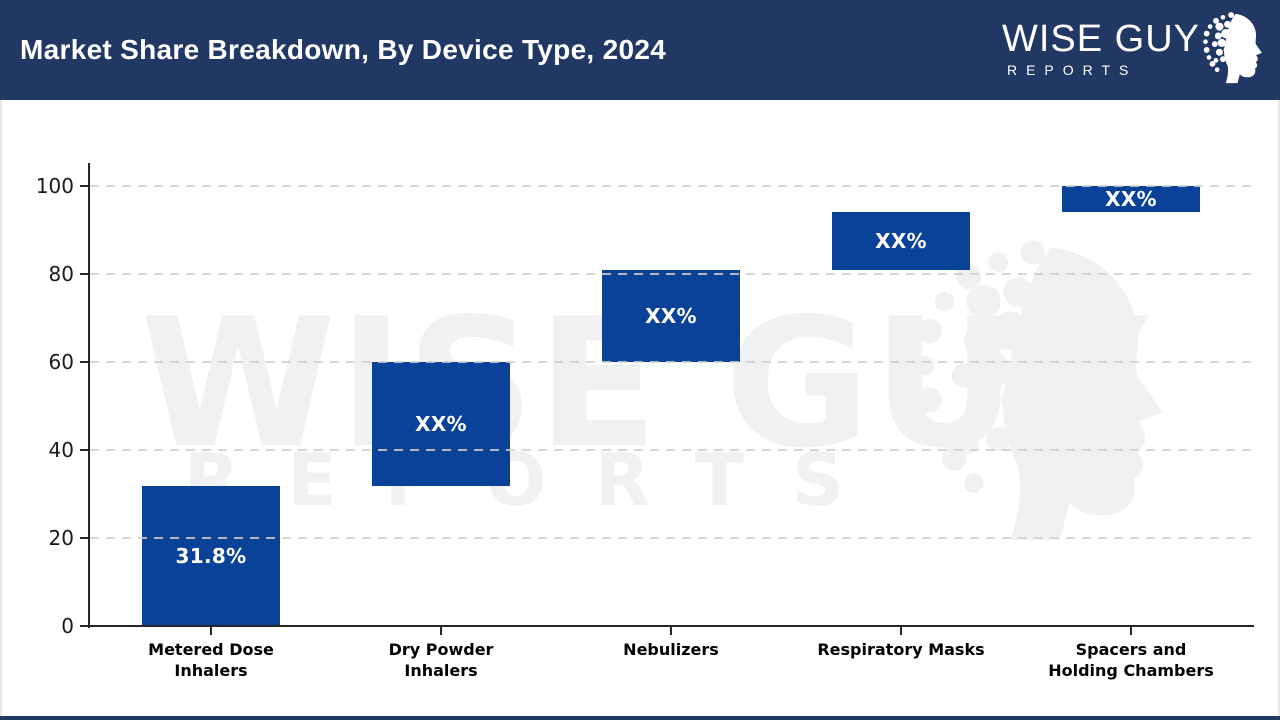 Image resolution: width=1280 pixels, height=720 pixels. Describe the element at coordinates (211, 660) in the screenshot. I see `x-axis-category-label: Metered Dose Inhalers` at that location.